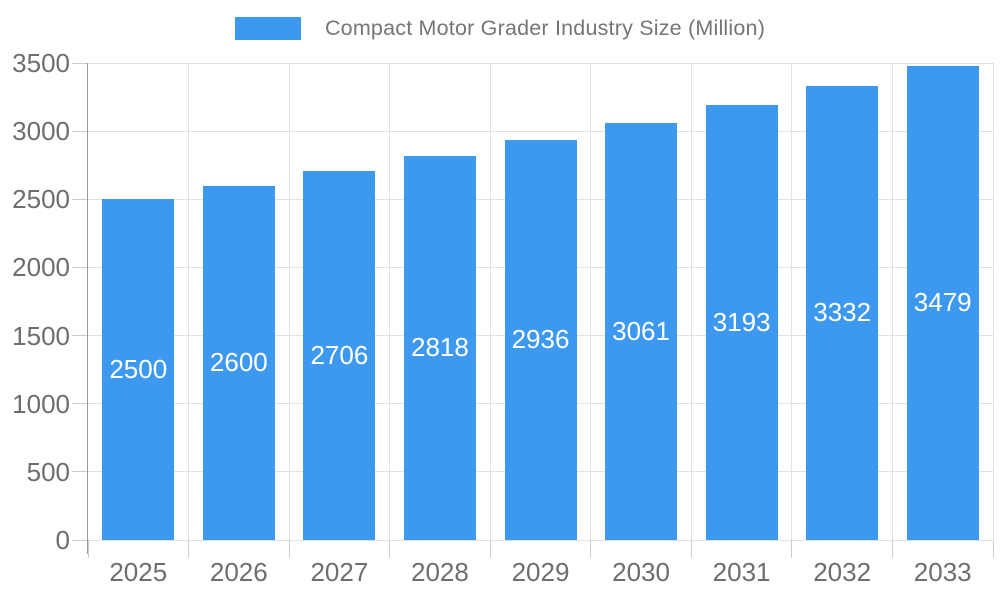  Describe the element at coordinates (41, 267) in the screenshot. I see `y-axis-label: 2000` at that location.